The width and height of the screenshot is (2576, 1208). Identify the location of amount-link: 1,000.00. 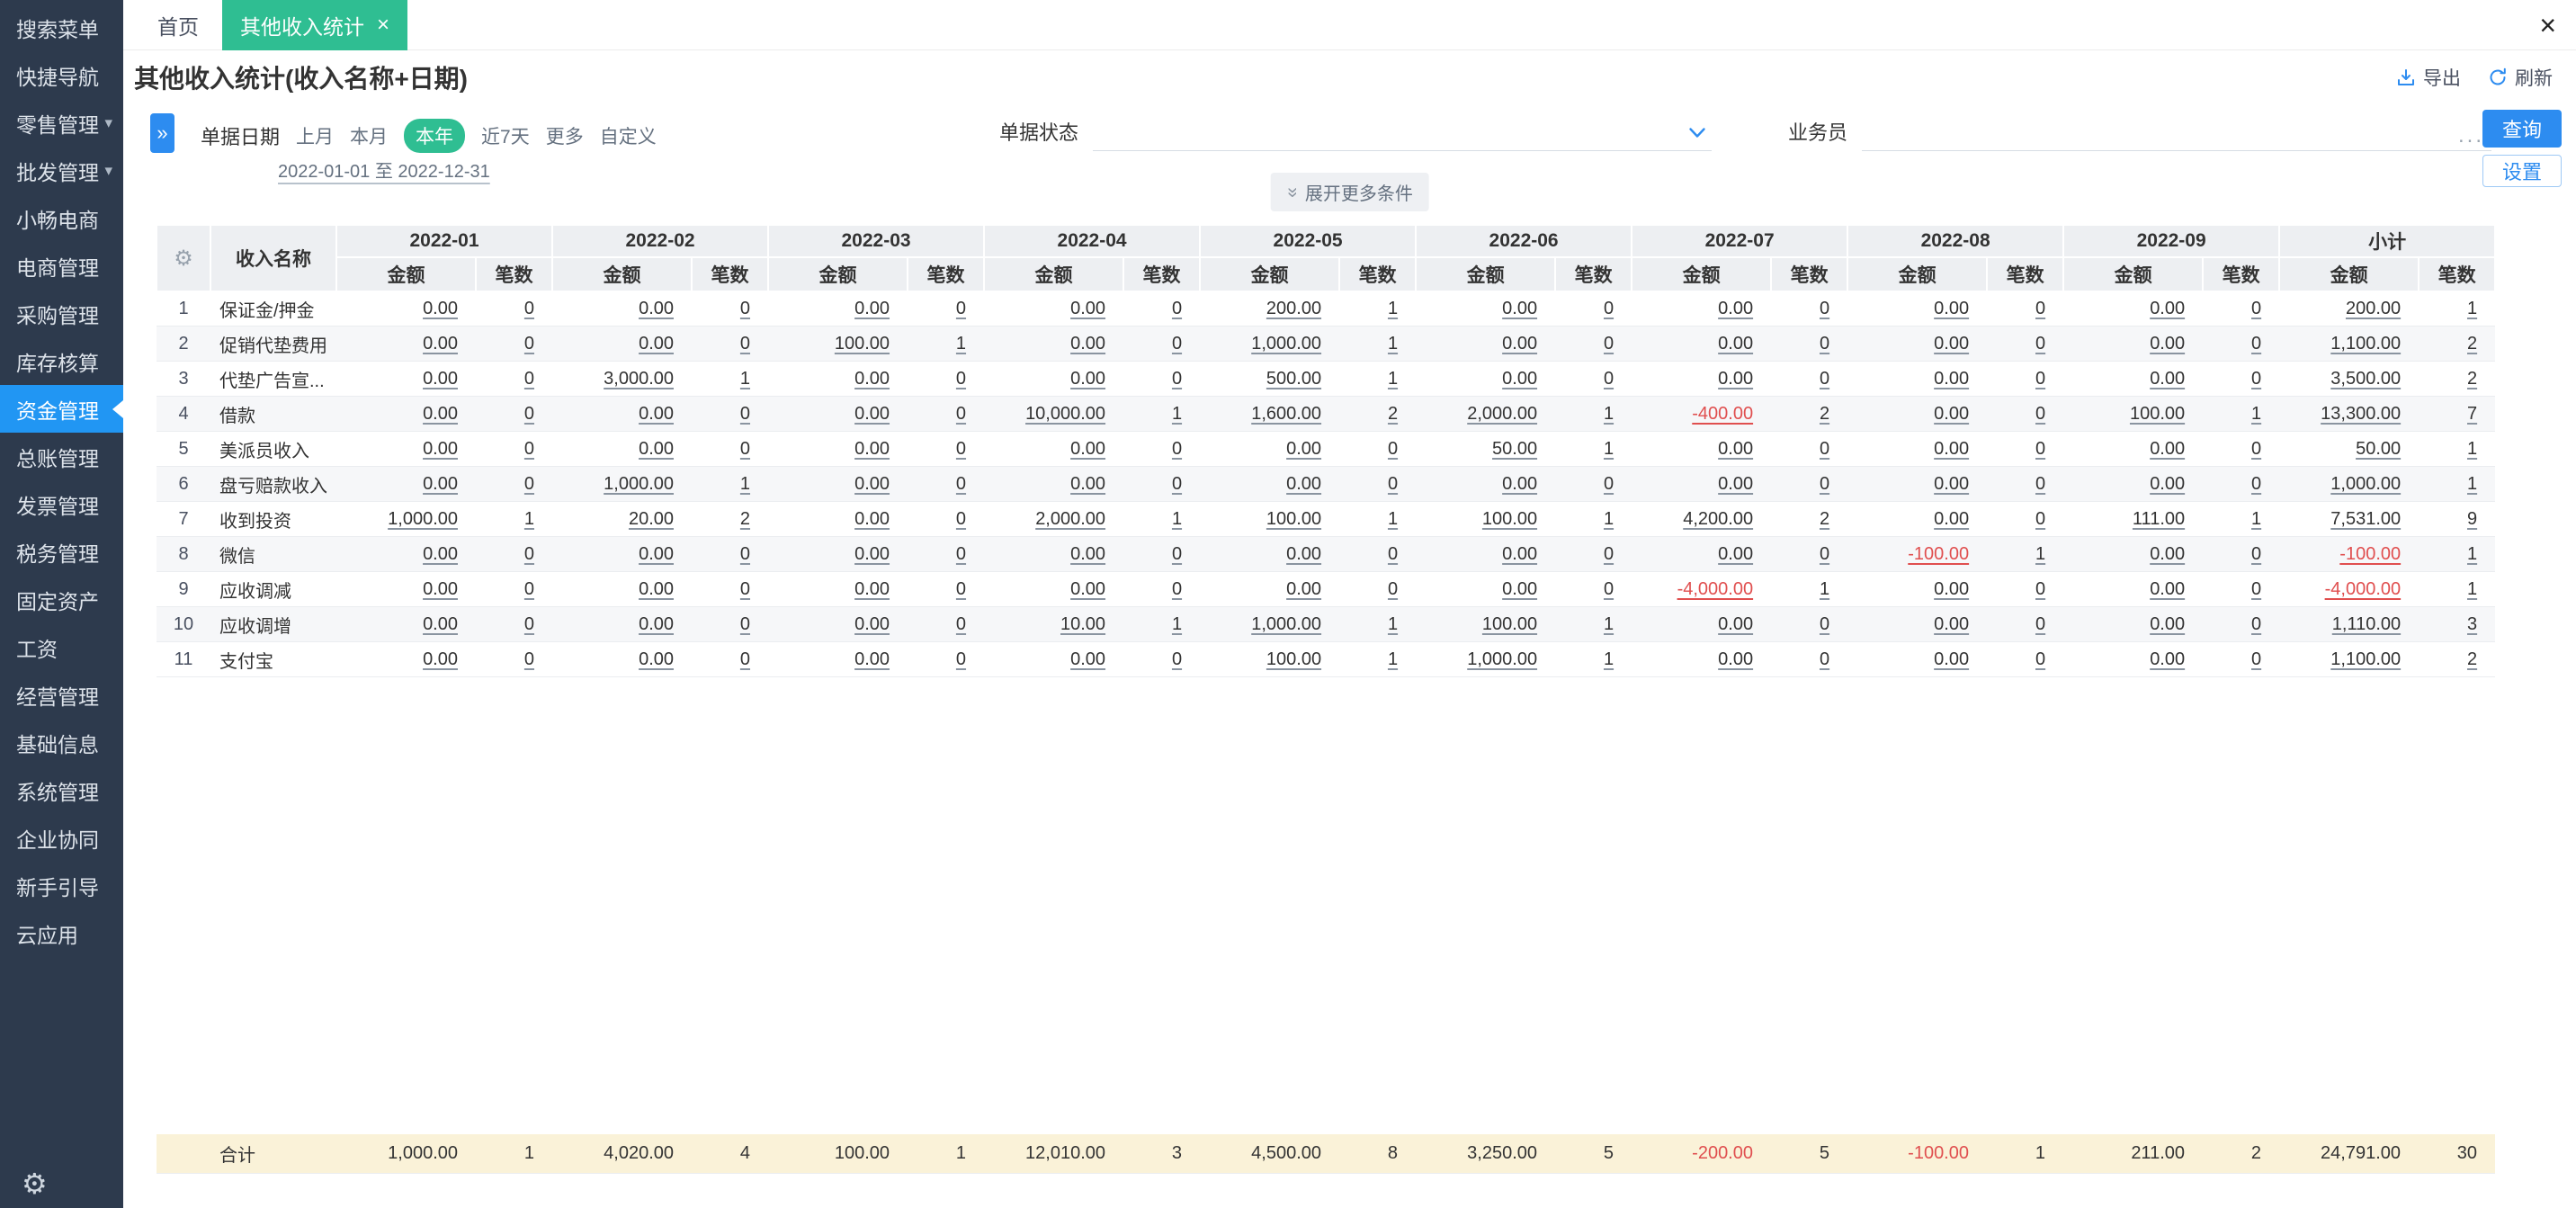
(423, 518).